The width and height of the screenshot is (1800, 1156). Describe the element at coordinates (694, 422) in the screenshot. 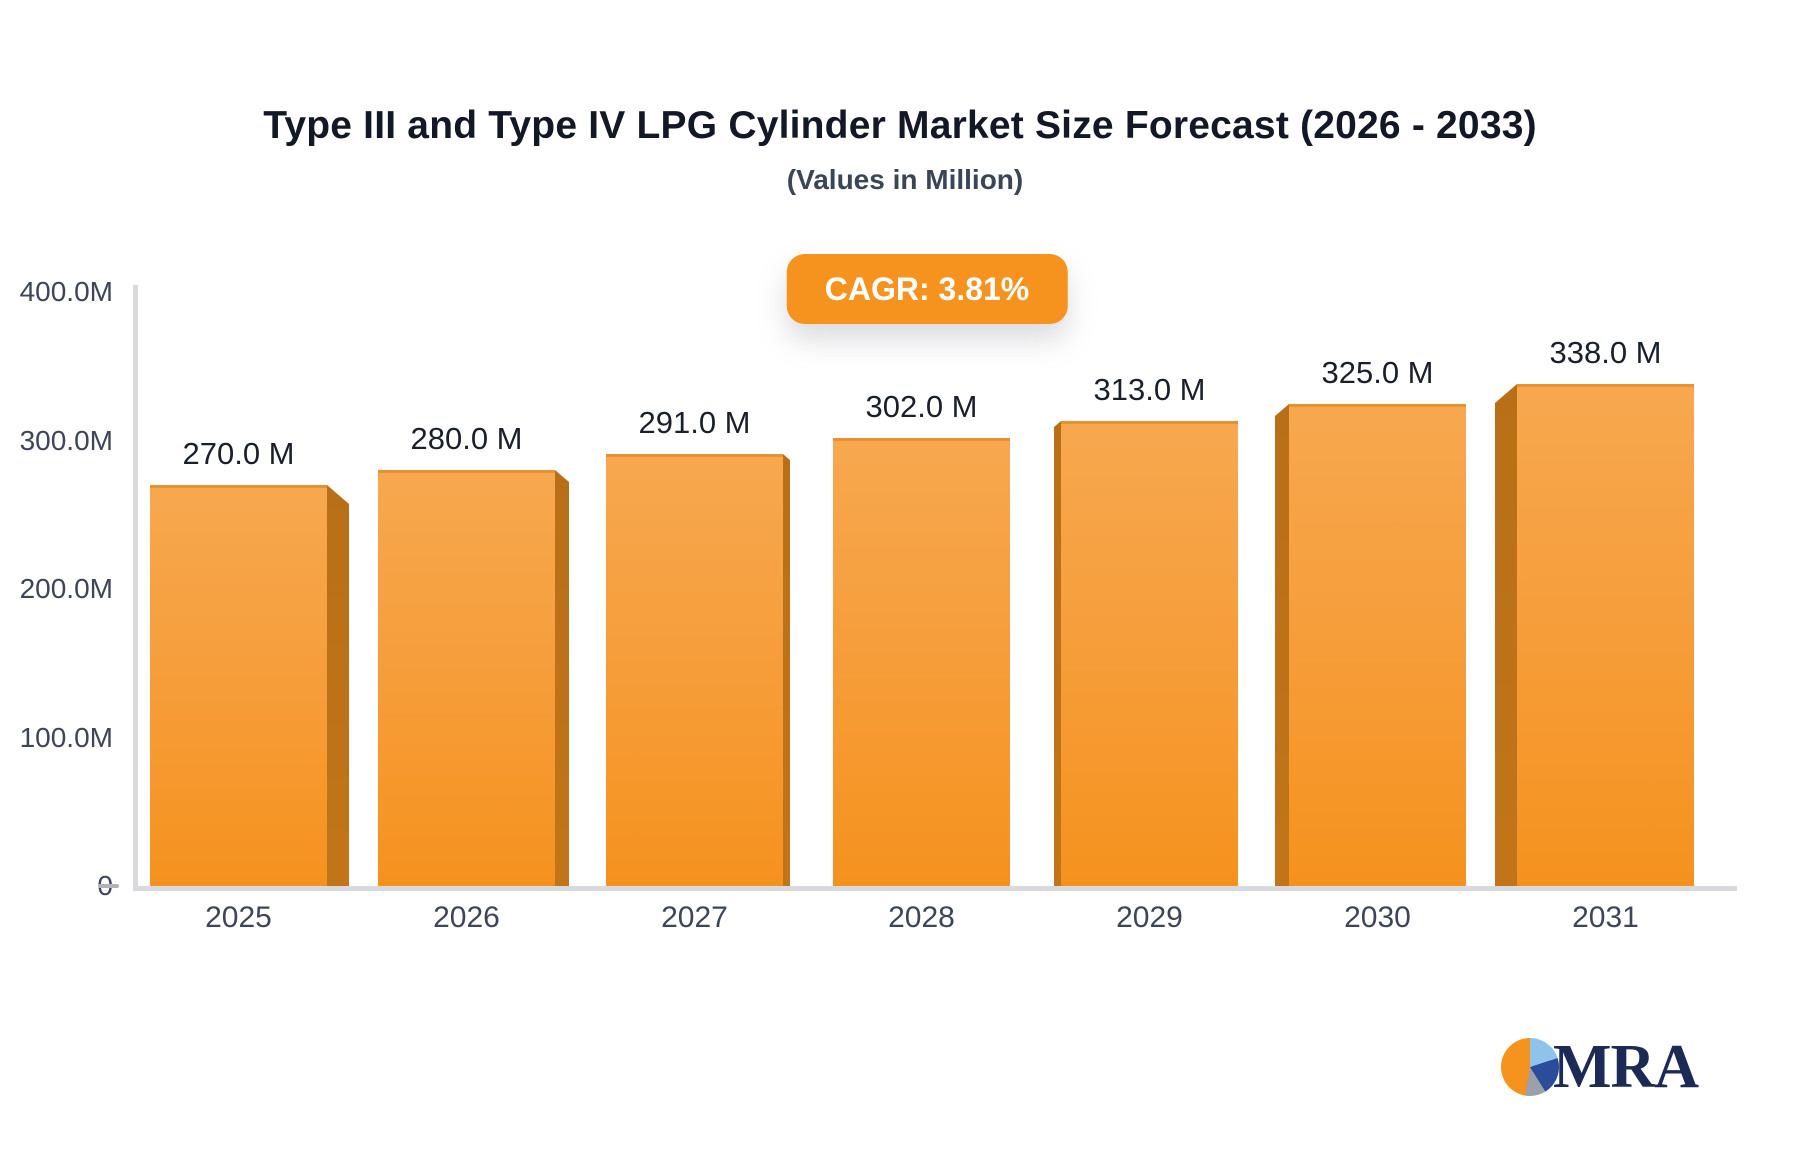

I see `bar-value-label: 291.0 M` at that location.